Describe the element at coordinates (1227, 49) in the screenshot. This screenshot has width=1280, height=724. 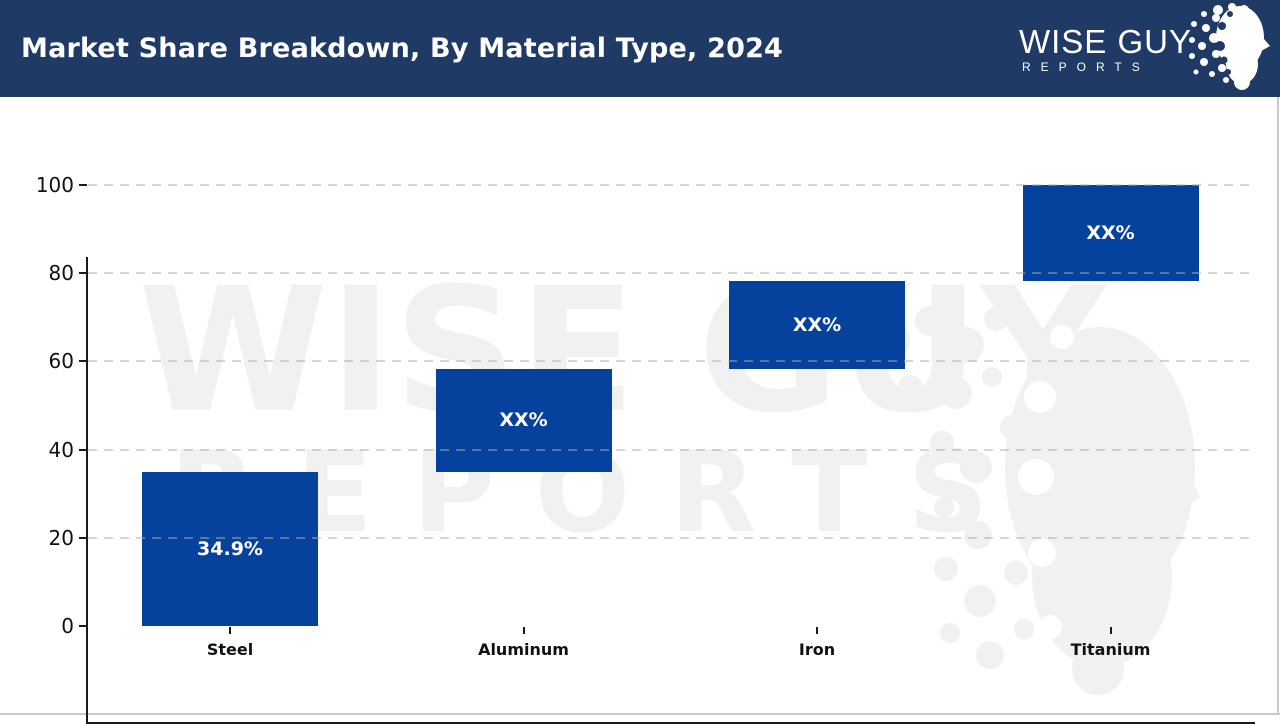
I see `dotted-head-icon` at that location.